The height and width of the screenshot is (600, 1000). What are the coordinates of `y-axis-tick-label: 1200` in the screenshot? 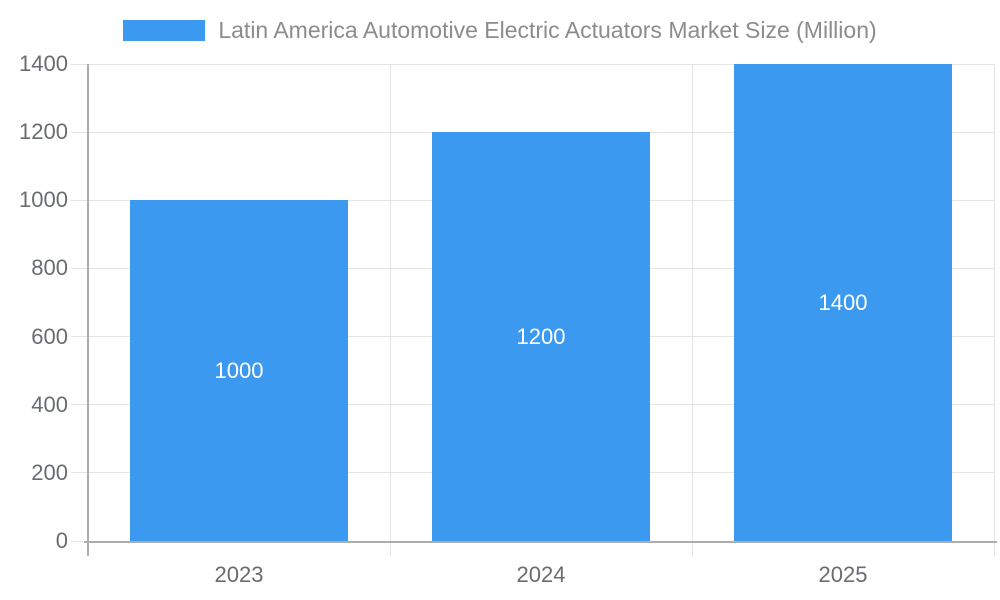 It's located at (43, 132).